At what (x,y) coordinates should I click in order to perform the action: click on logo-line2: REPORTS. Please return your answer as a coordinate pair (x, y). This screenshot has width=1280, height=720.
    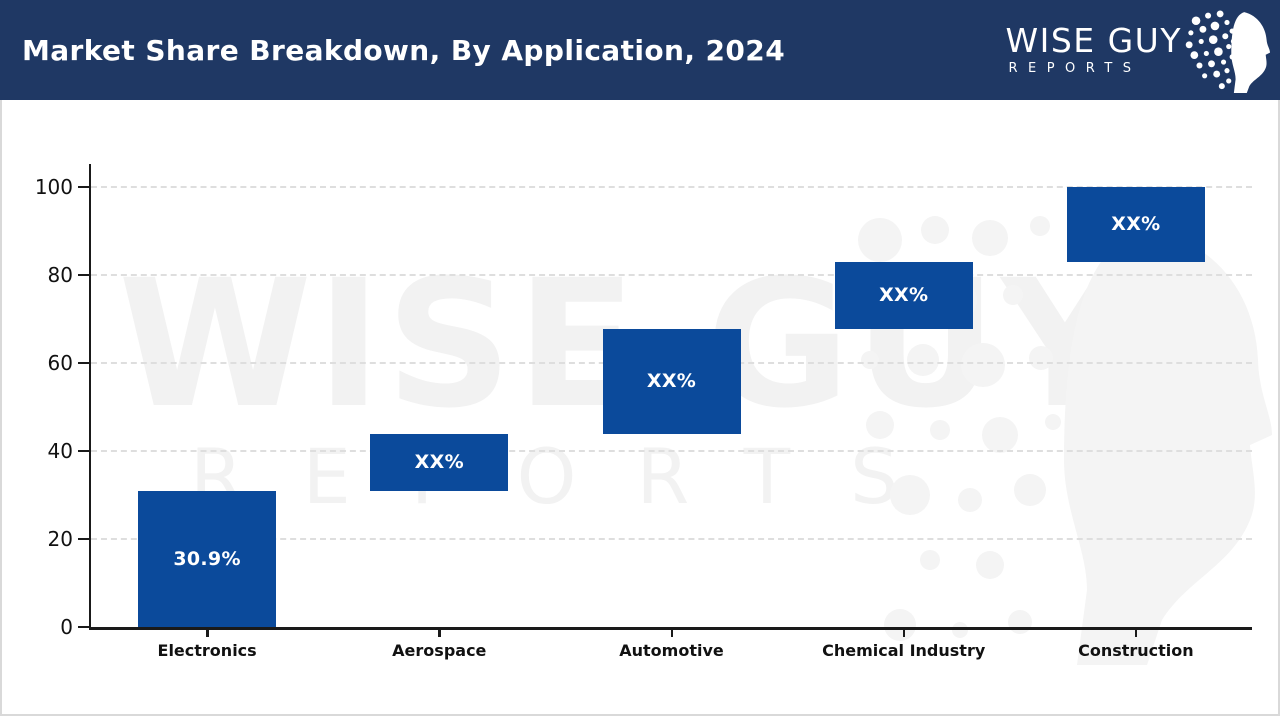
    Looking at the image, I should click on (1075, 68).